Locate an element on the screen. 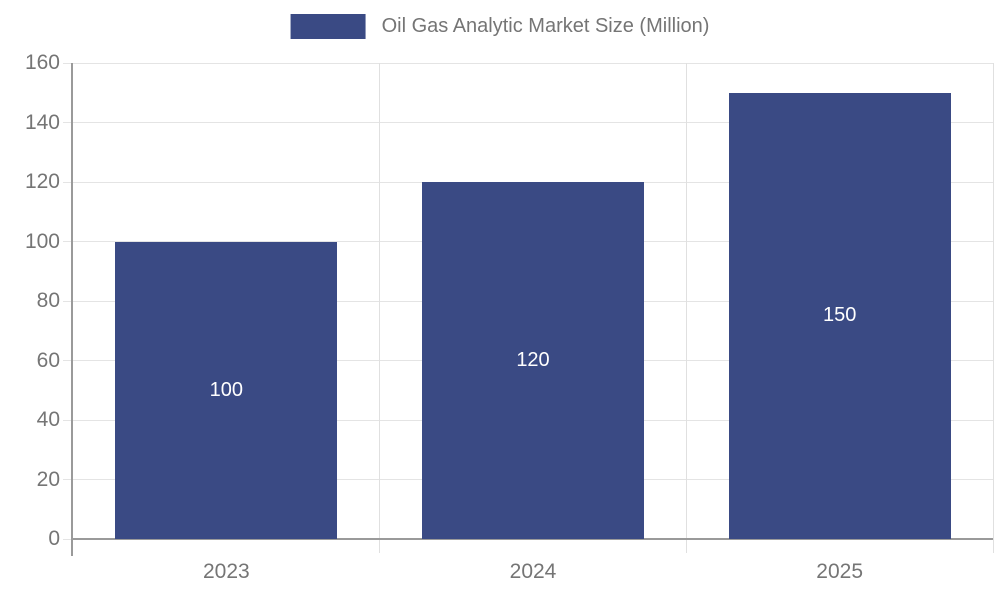  x-axis-tick-label: 2023 is located at coordinates (226, 571).